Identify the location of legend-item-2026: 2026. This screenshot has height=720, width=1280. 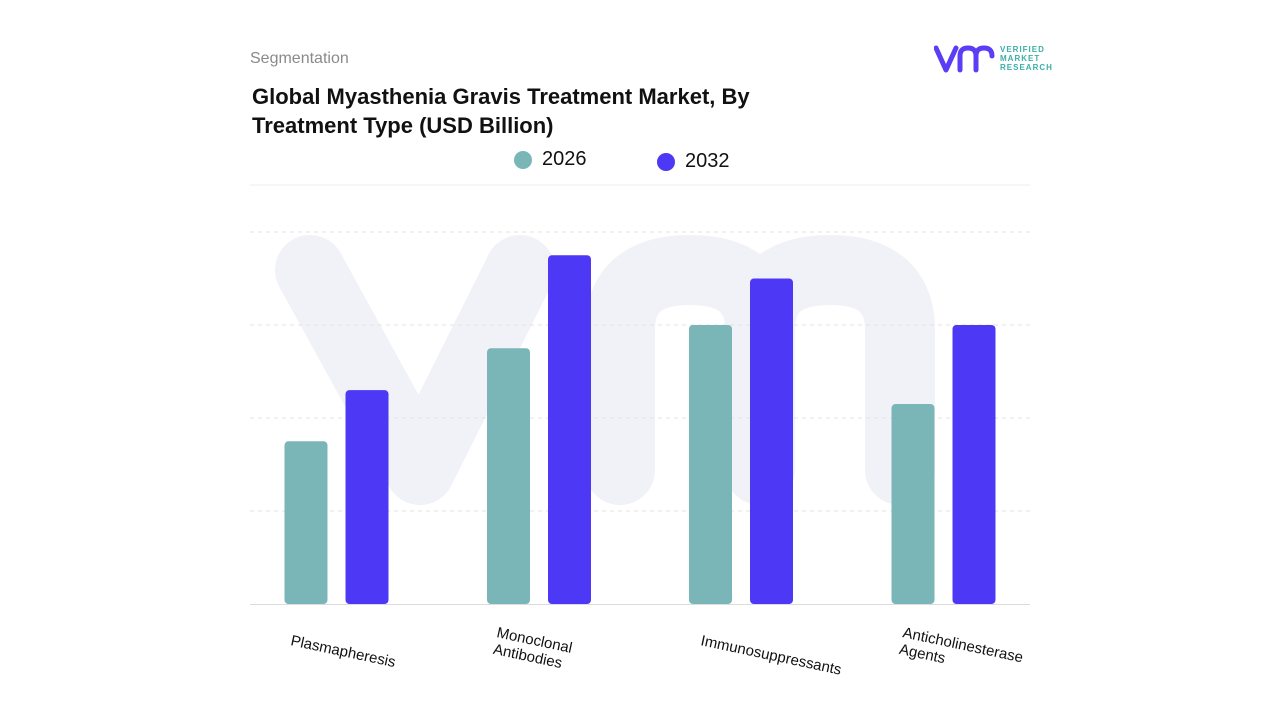
(550, 159).